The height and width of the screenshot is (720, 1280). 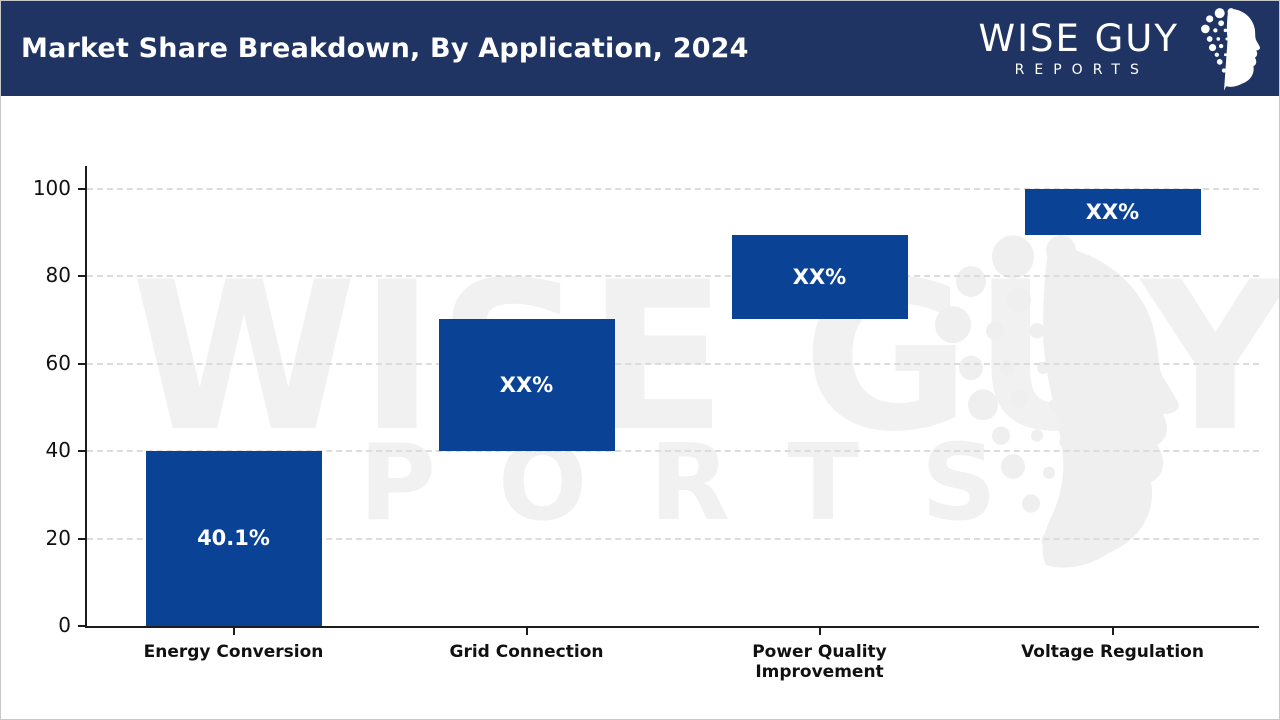 I want to click on wiseguy-logo: WISE GUY REPORTS, so click(x=1123, y=49).